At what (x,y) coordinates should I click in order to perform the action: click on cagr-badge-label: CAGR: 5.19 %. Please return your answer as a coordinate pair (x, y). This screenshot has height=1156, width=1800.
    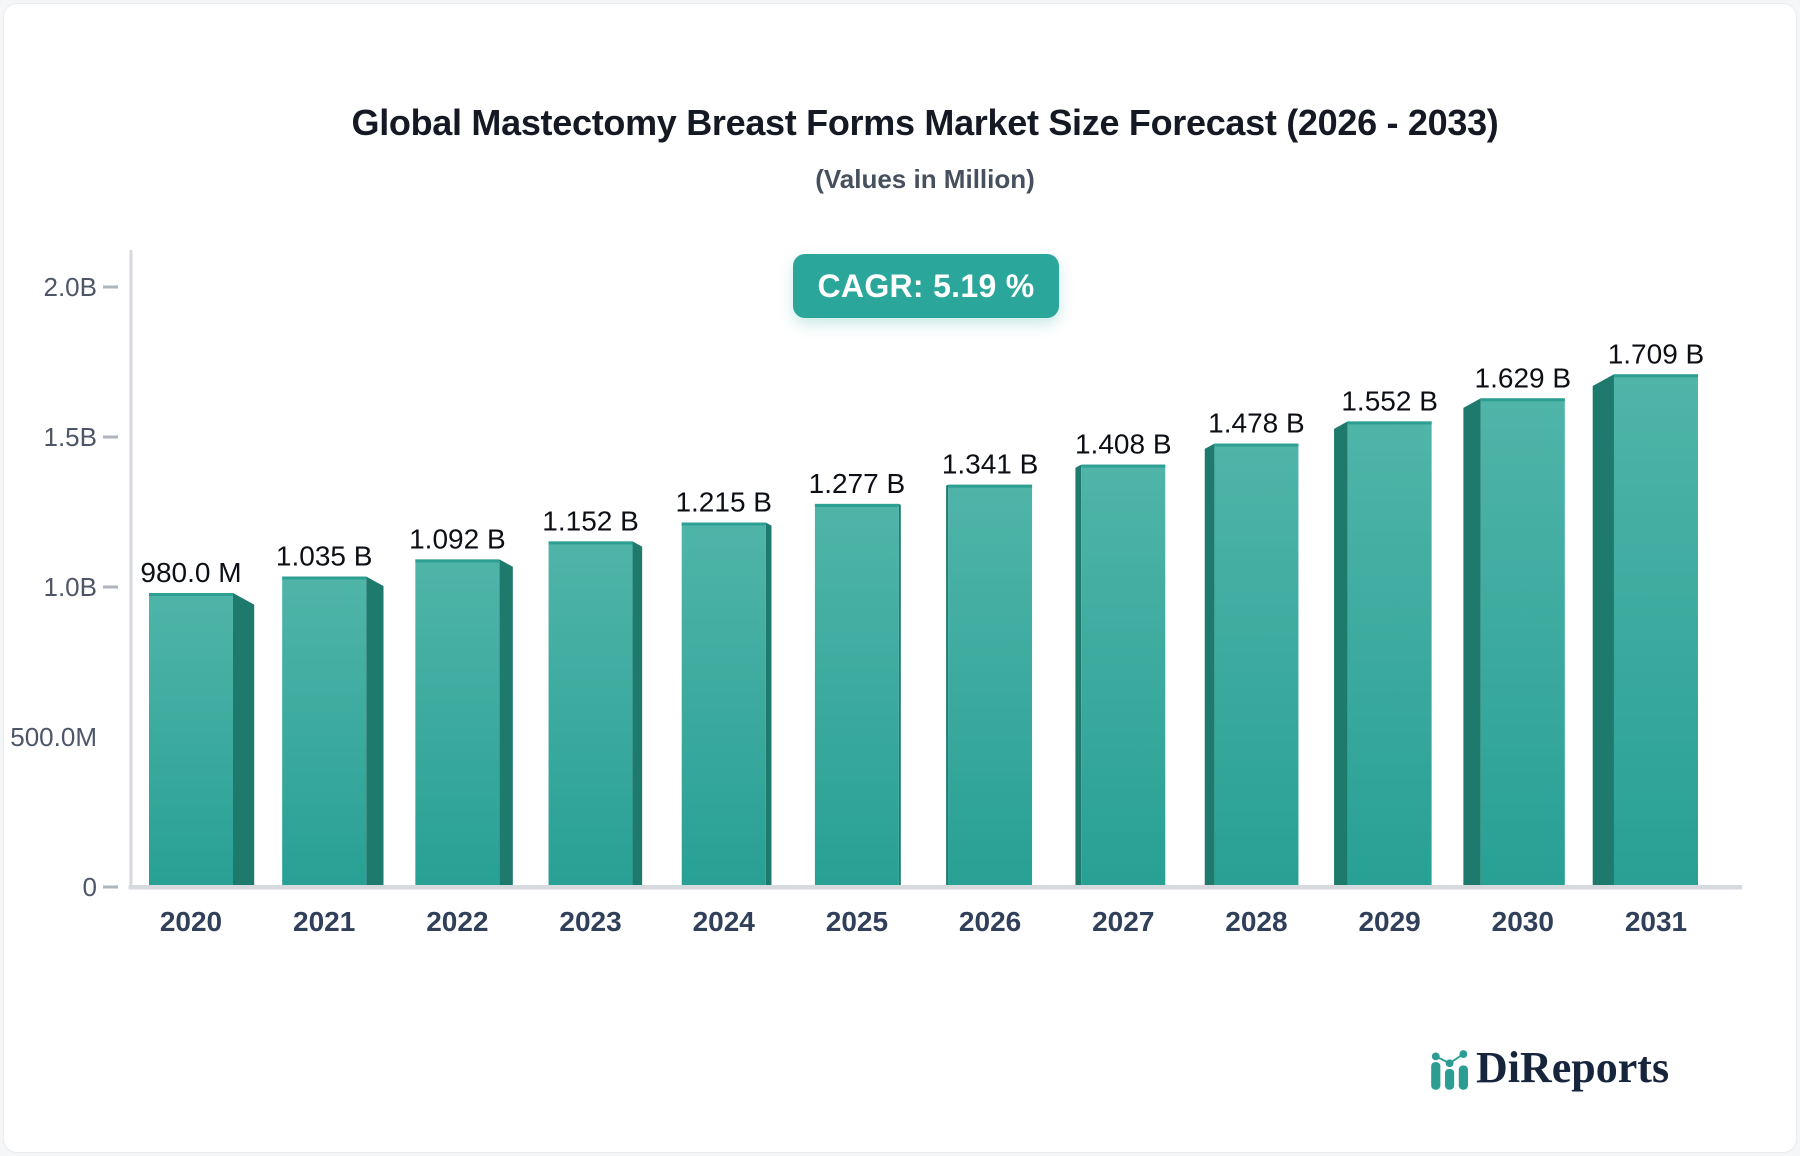
    Looking at the image, I should click on (926, 285).